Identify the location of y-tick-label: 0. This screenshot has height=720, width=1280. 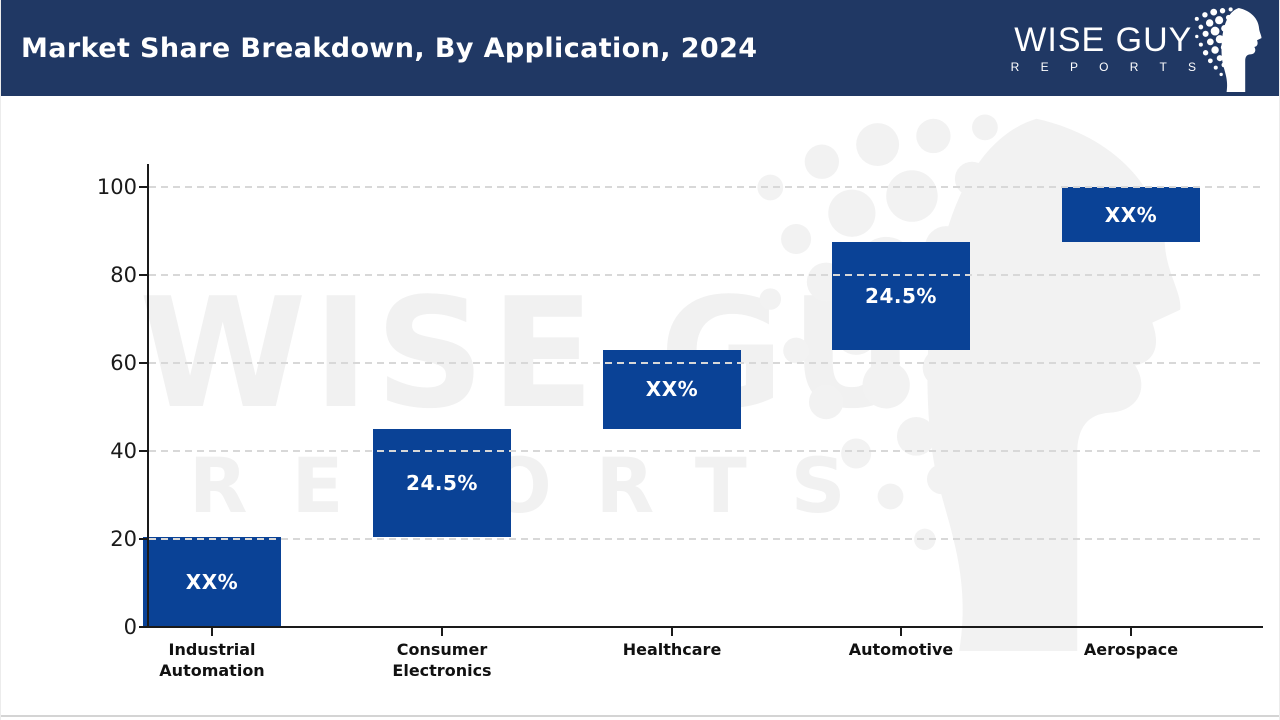
(130, 627).